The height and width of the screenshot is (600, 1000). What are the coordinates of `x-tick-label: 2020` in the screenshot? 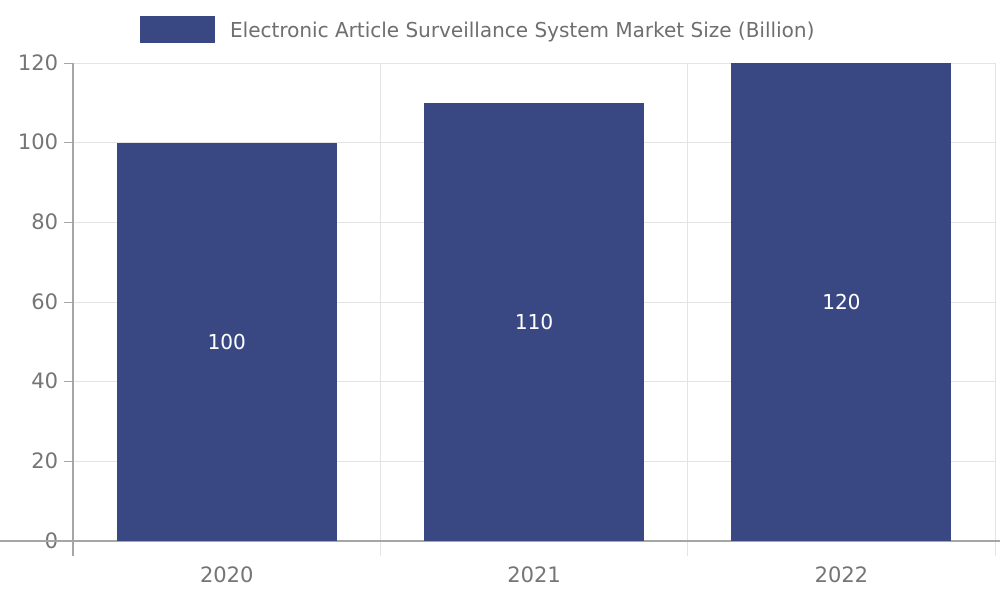 It's located at (226, 575).